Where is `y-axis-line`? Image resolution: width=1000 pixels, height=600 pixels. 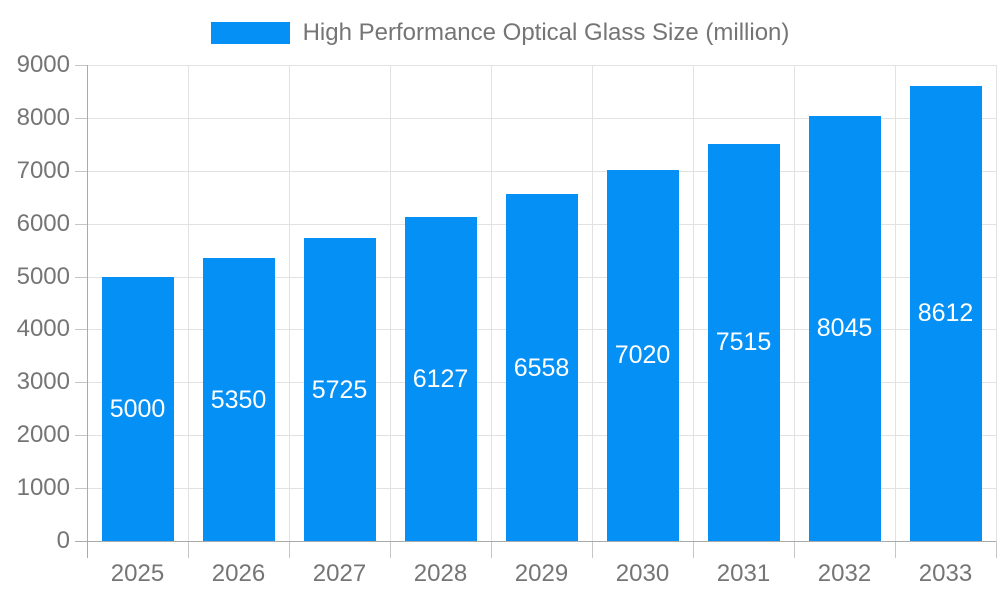
y-axis-line is located at coordinates (87, 311).